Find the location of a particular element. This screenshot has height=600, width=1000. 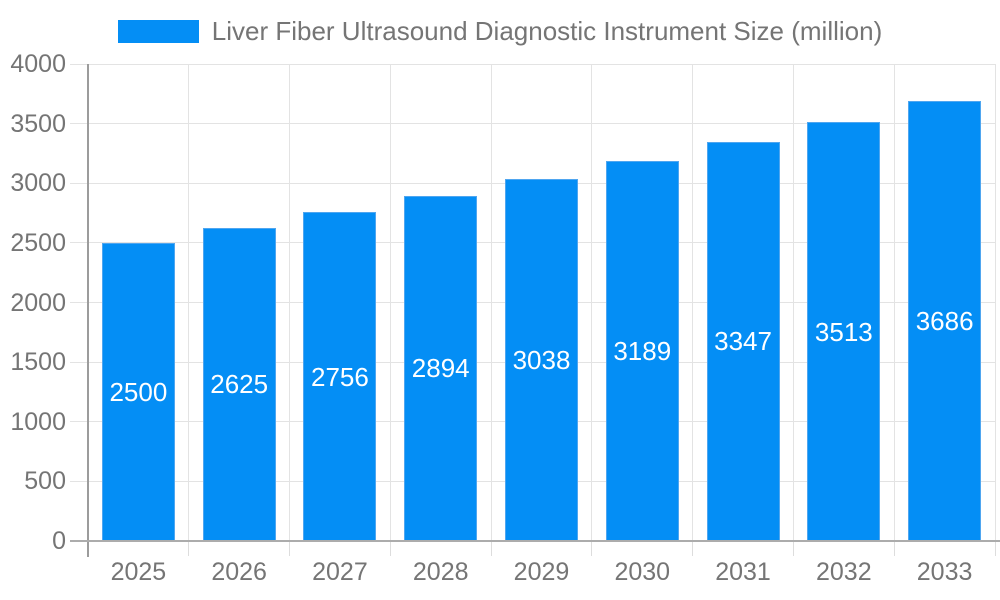

x-axis-label: 2031 is located at coordinates (743, 572).